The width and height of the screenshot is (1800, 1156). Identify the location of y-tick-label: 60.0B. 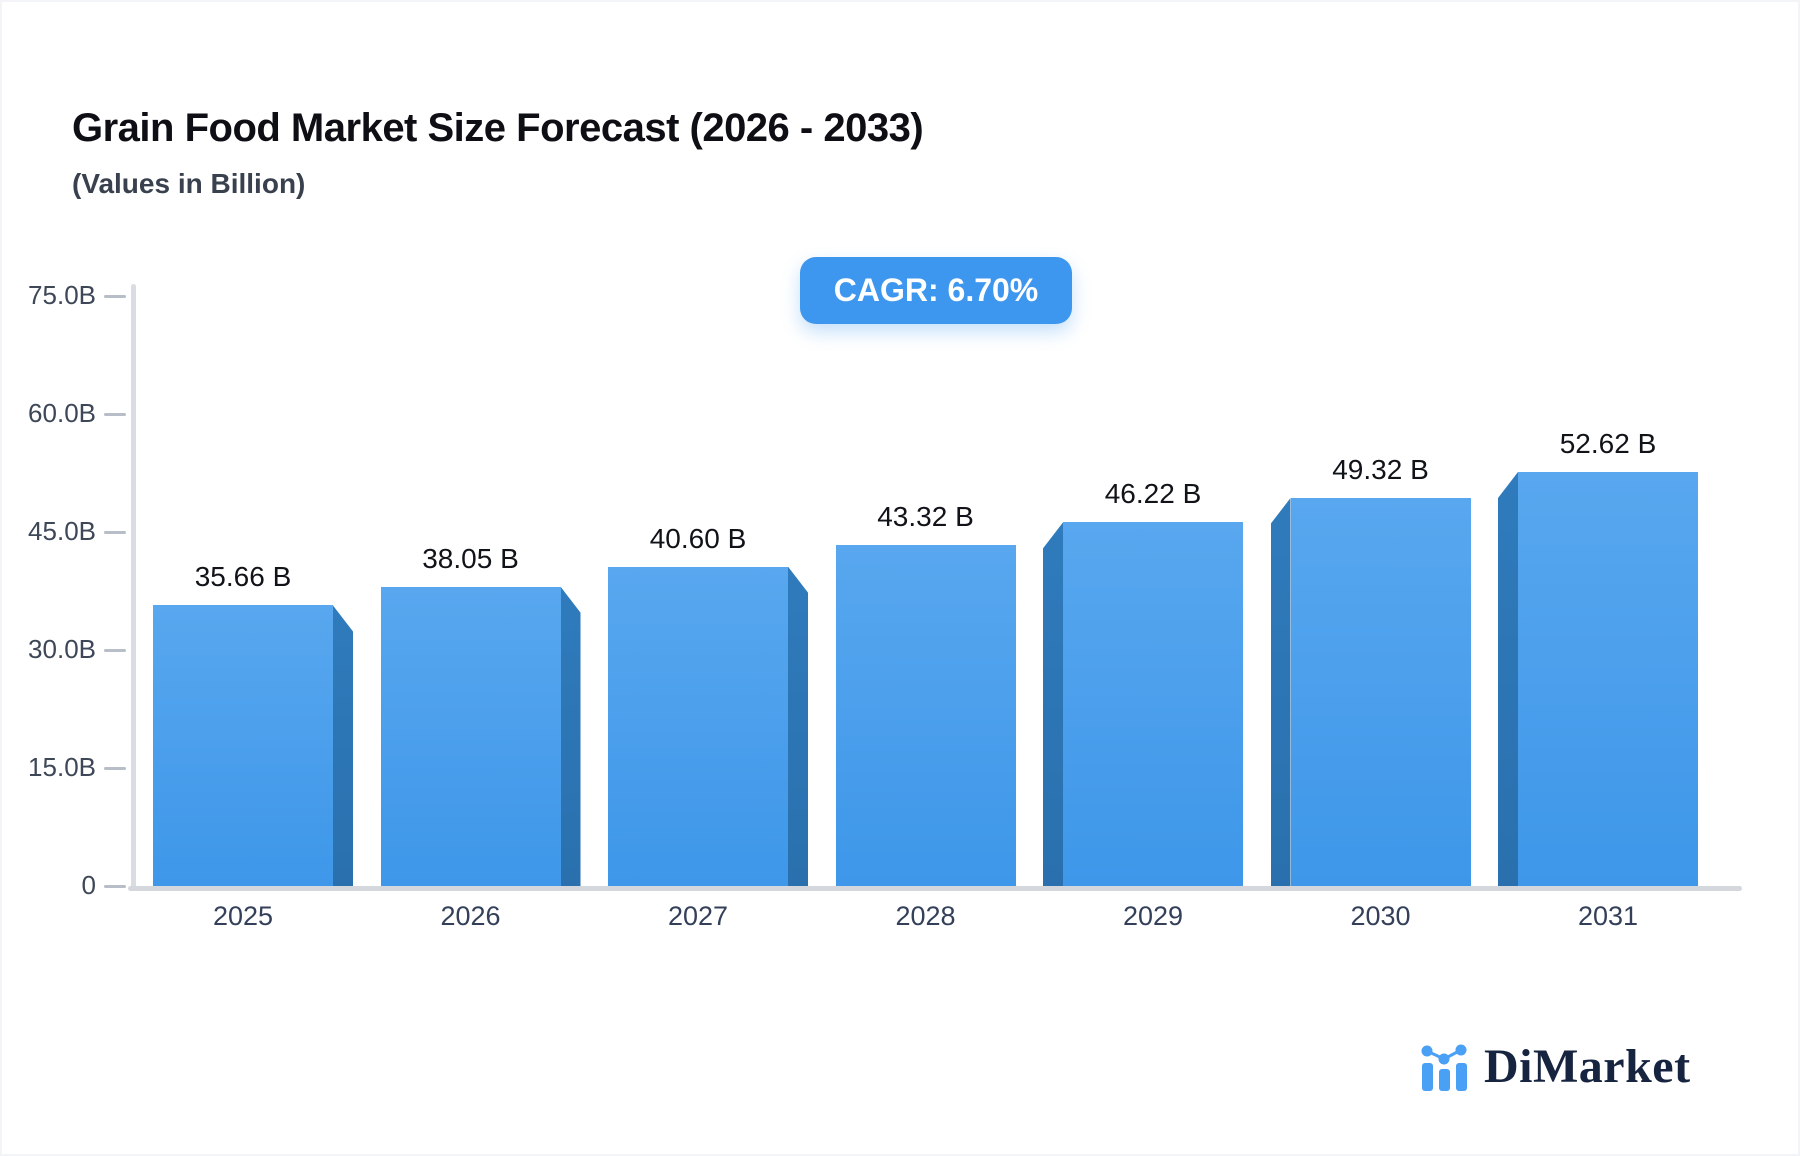
(62, 413).